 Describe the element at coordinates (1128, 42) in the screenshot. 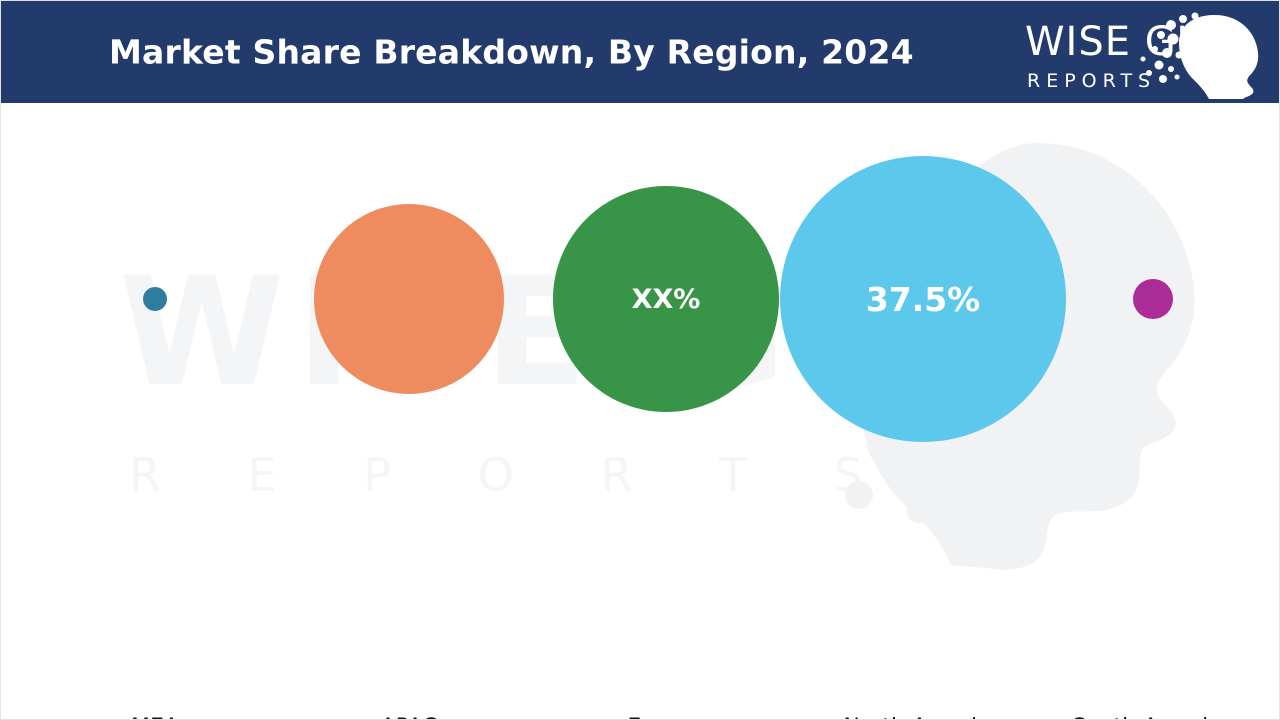

I see `logo-primary-text: WISE GUY` at that location.